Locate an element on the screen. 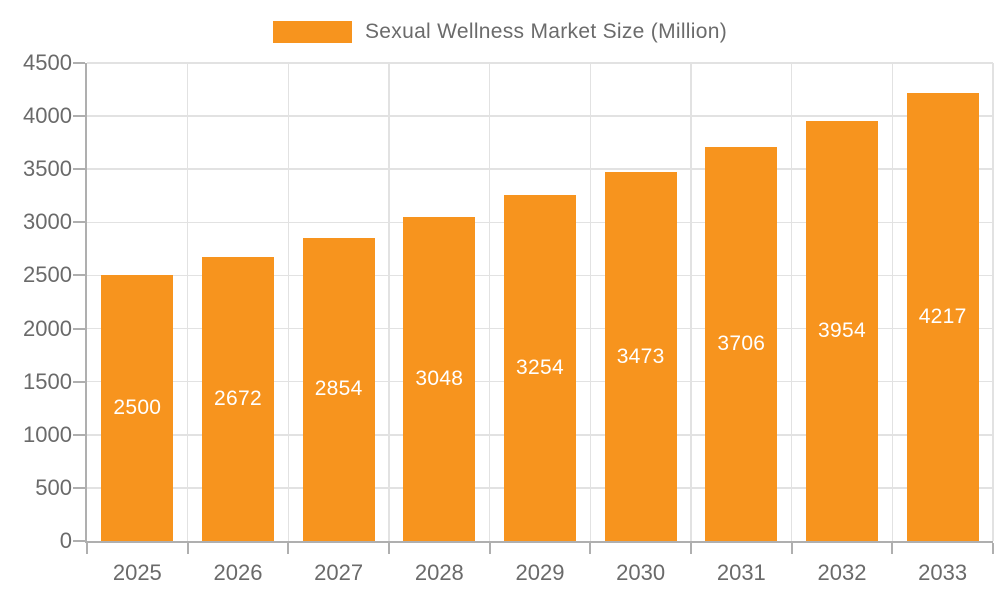 The image size is (1000, 600). bar-2026: 2672 is located at coordinates (238, 399).